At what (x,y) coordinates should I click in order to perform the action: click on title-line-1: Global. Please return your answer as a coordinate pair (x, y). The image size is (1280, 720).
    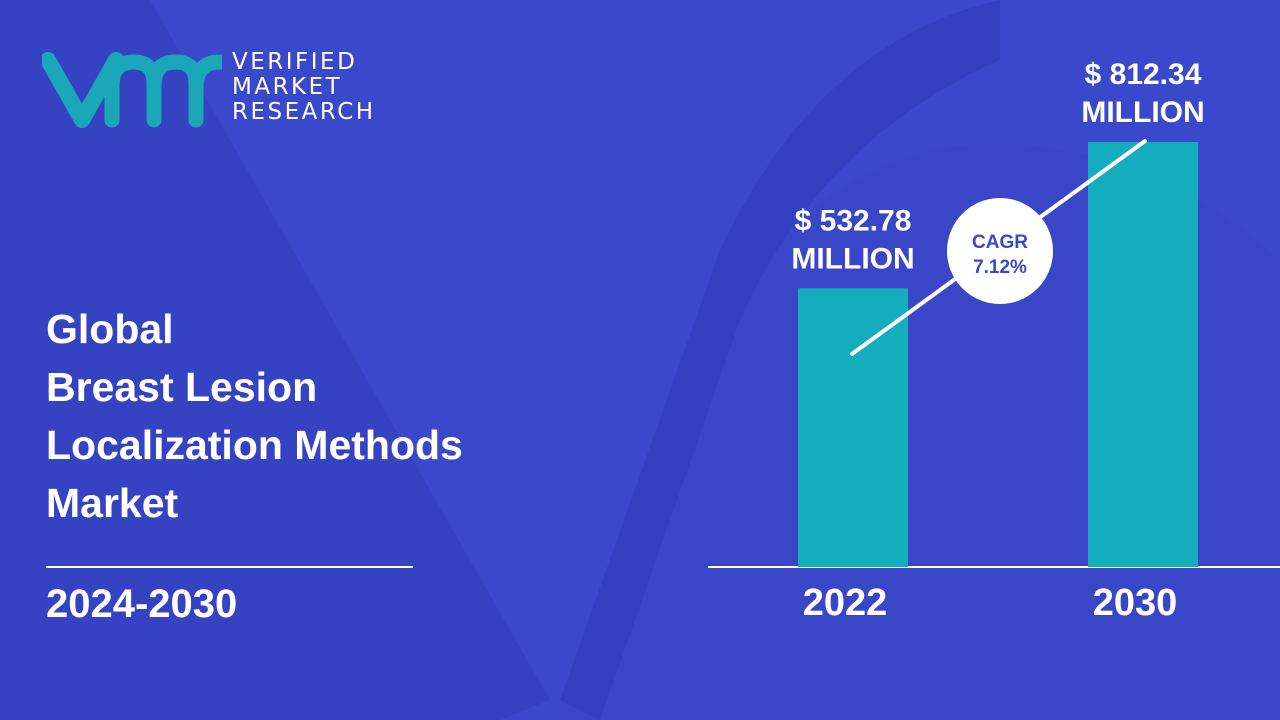
    Looking at the image, I should click on (110, 329).